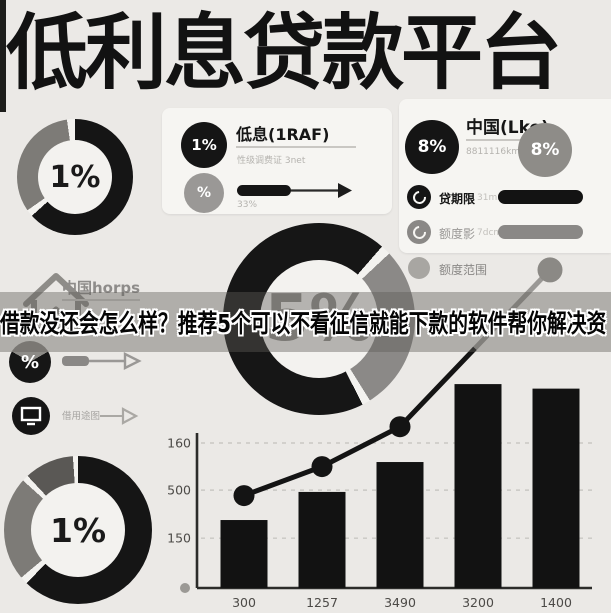 This screenshot has width=611, height=613. I want to click on quota-glyph, so click(419, 232).